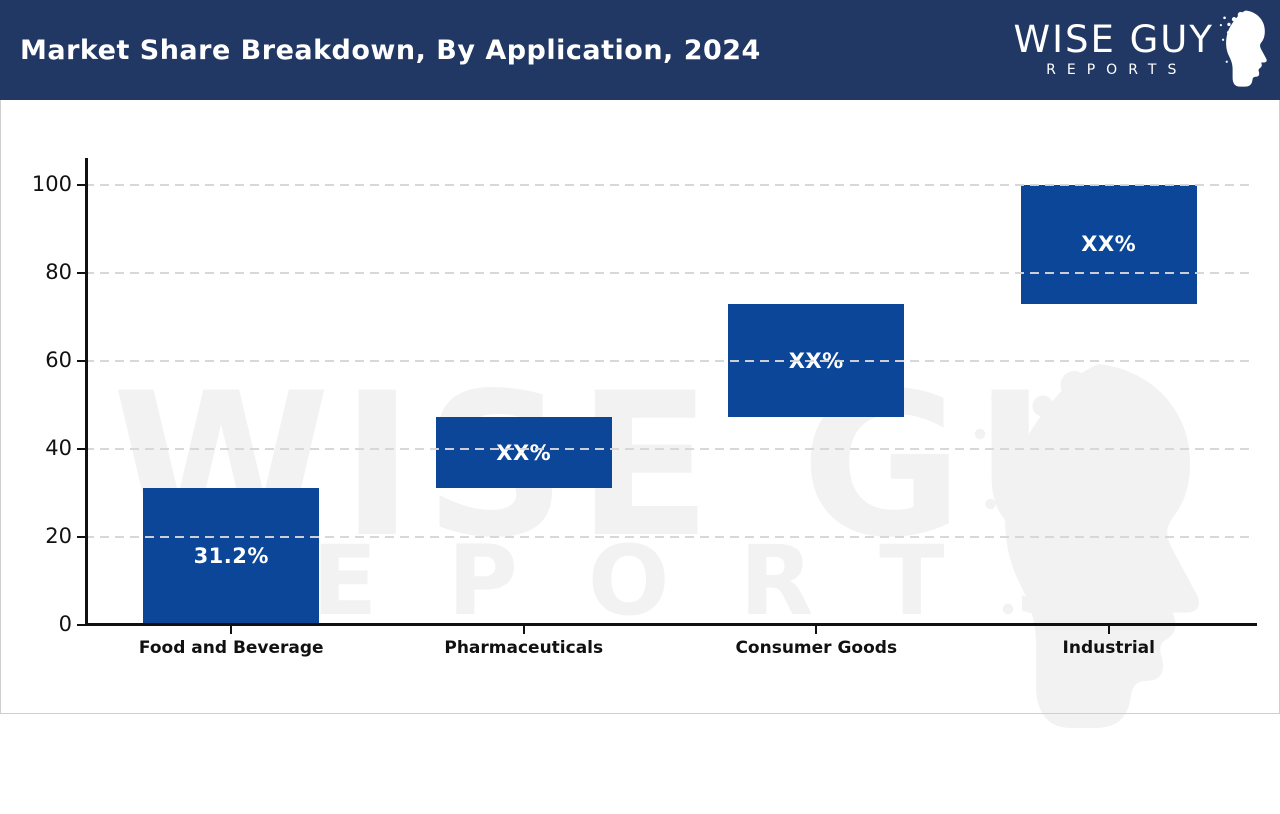 This screenshot has height=814, width=1280. I want to click on y-tick-label-0: 0, so click(65, 624).